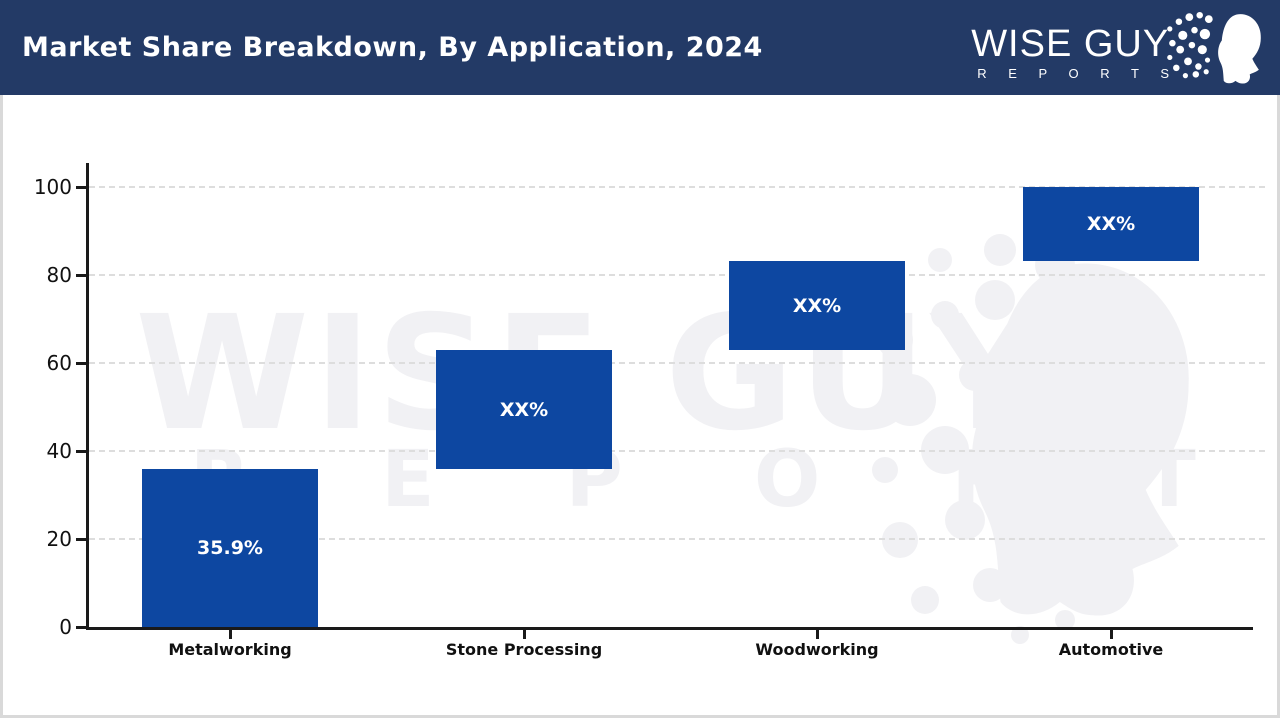 The image size is (1280, 720). What do you see at coordinates (65, 627) in the screenshot?
I see `y-tick-label-0: 0` at bounding box center [65, 627].